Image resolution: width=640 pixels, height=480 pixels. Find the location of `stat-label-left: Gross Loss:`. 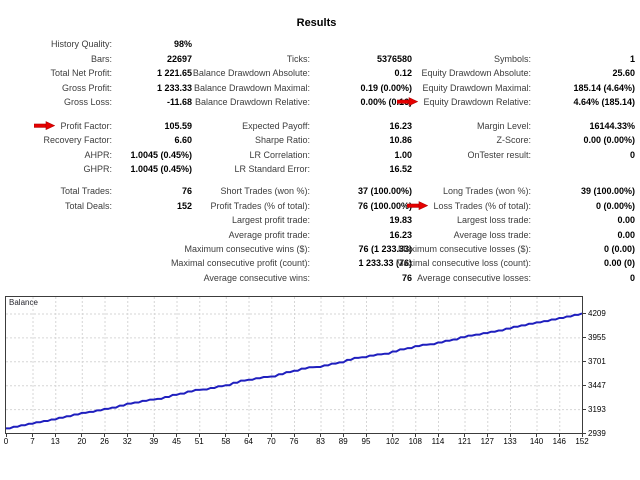

stat-label-left: Gross Loss: is located at coordinates (56, 102).